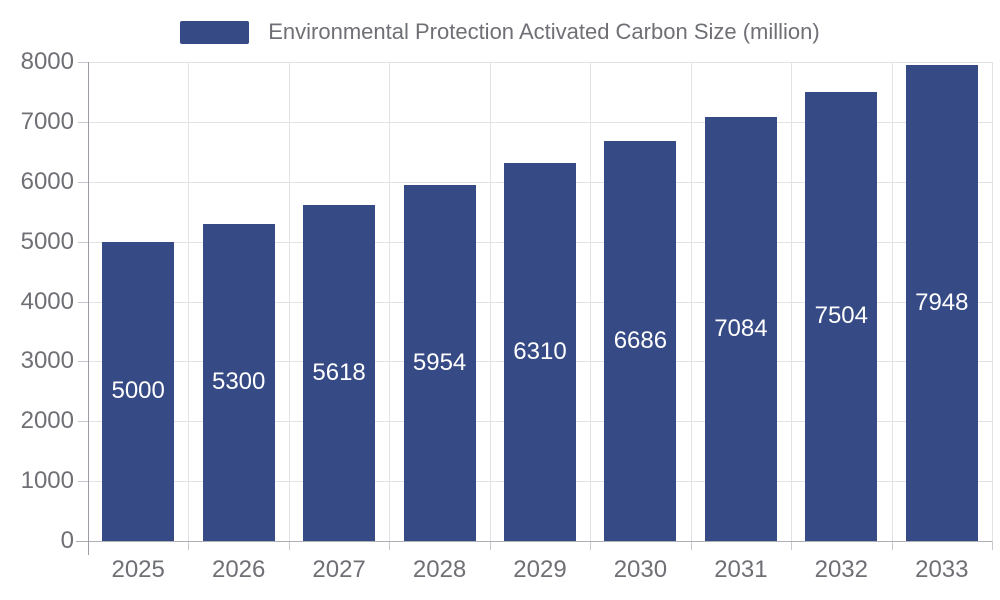  I want to click on x-axis-line, so click(534, 541).